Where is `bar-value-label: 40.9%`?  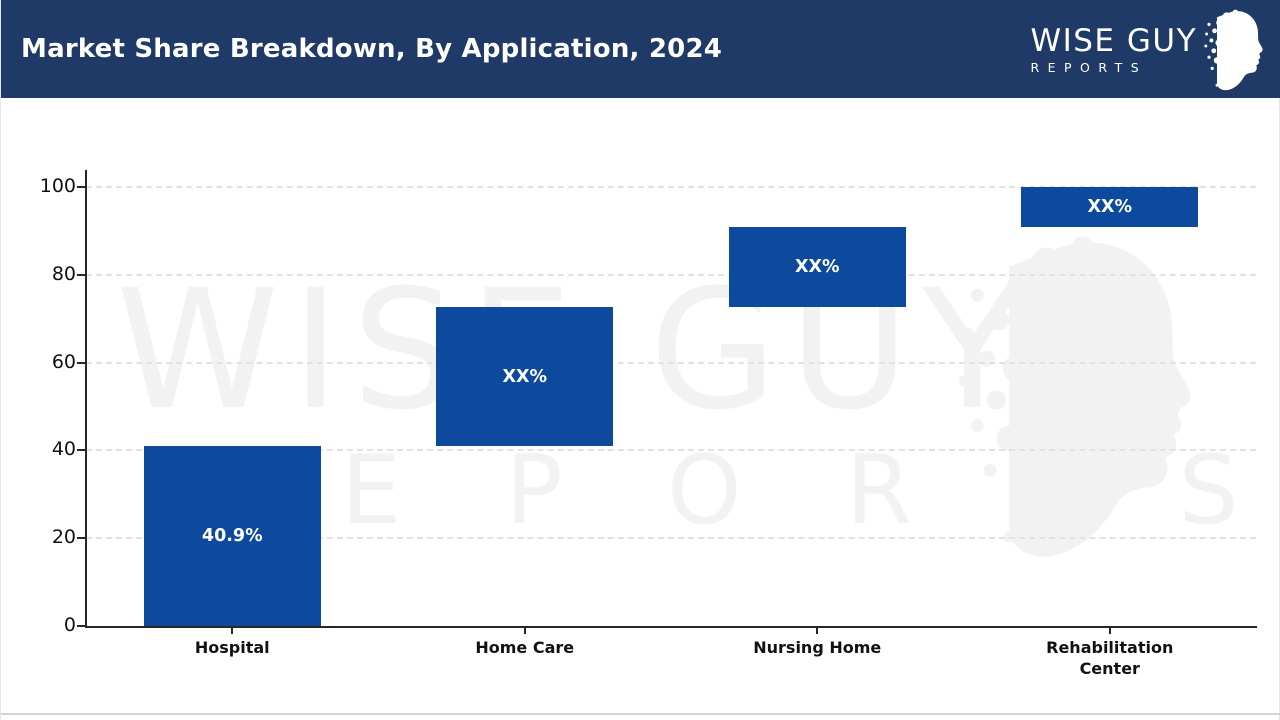
bar-value-label: 40.9% is located at coordinates (232, 536).